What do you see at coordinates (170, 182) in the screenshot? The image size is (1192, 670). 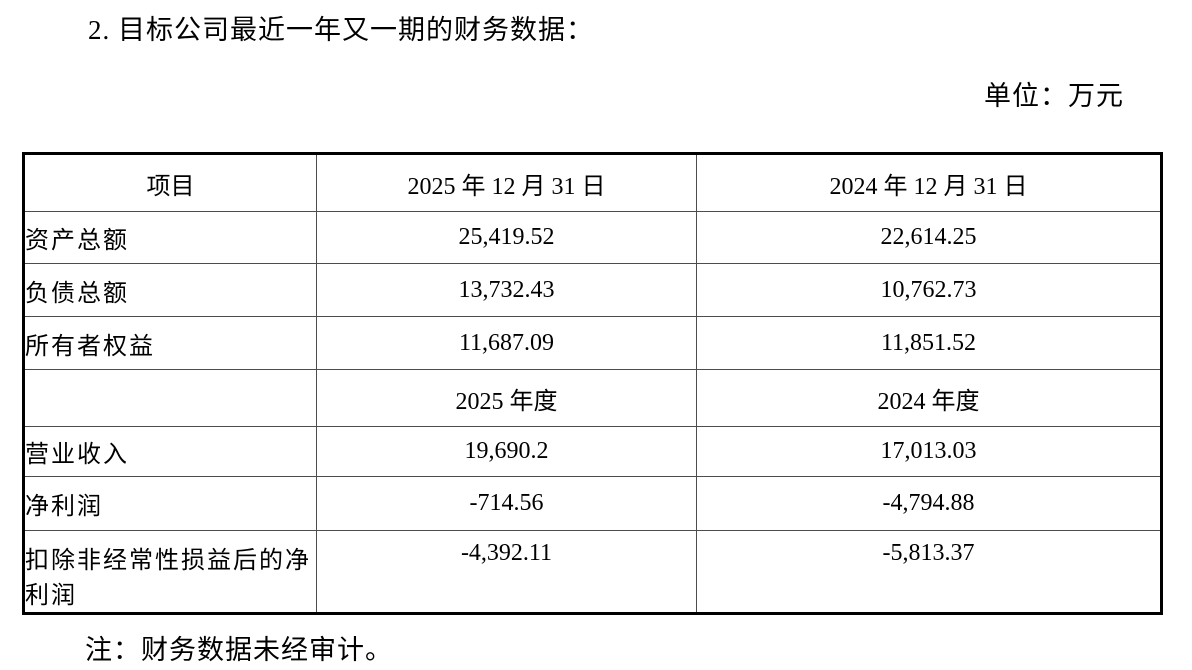 I see `header-item: 项目` at bounding box center [170, 182].